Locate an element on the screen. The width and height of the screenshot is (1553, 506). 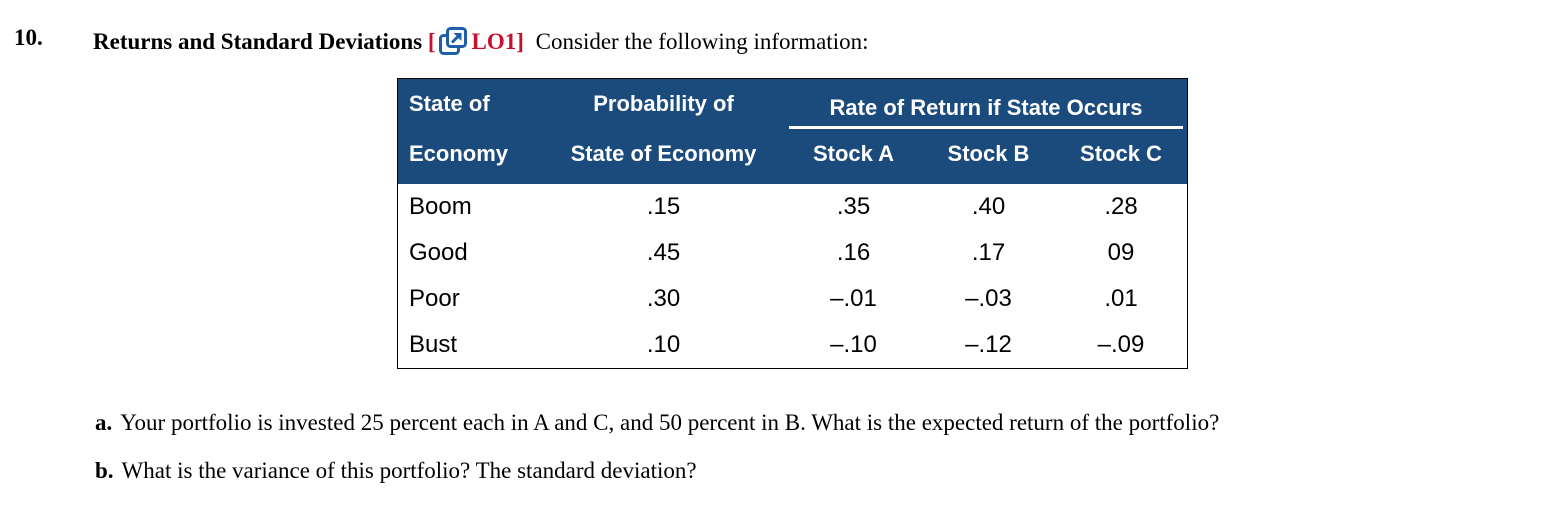
header-stock-a: Stock A is located at coordinates (853, 153).